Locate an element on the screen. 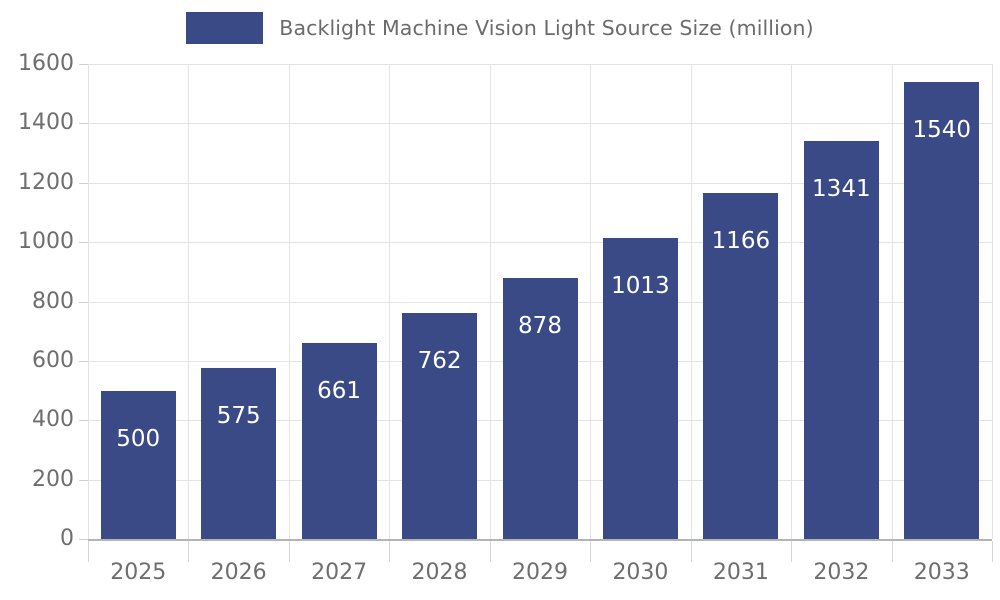 Image resolution: width=1000 pixels, height=600 pixels. y-axis-tick-label: 200 is located at coordinates (53, 479).